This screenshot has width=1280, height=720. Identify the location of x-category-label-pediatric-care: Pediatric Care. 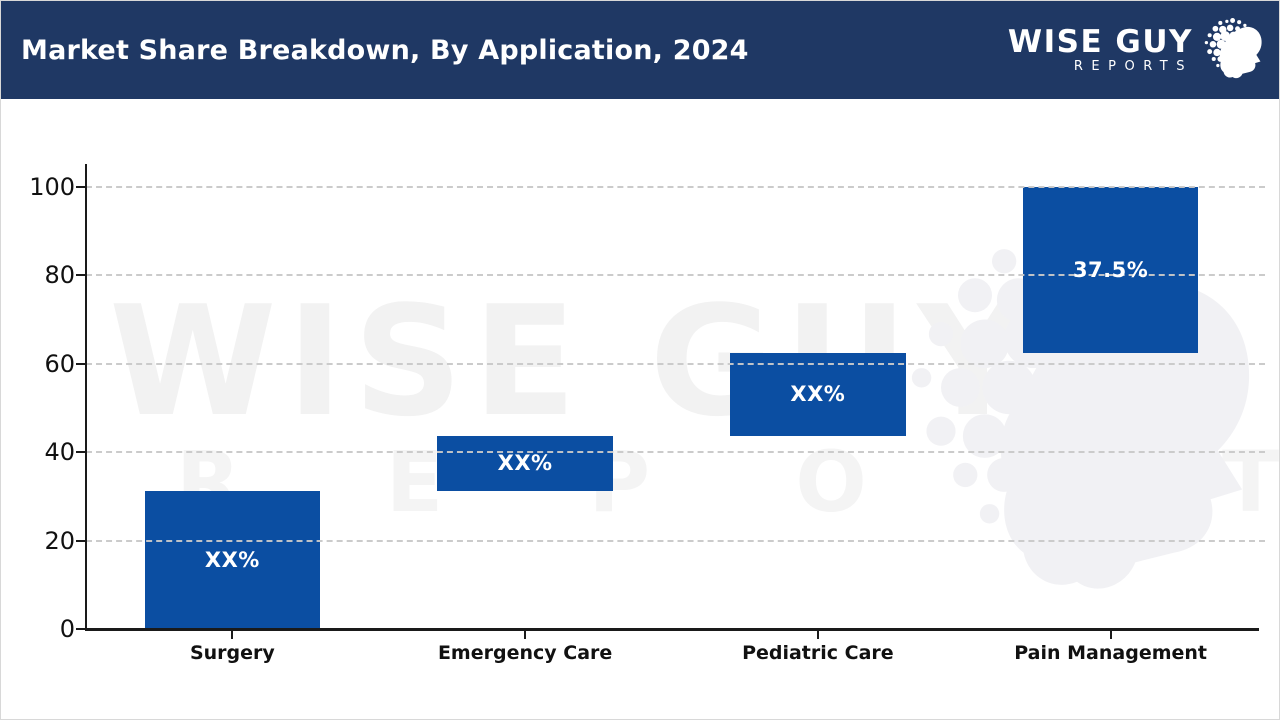
(818, 653).